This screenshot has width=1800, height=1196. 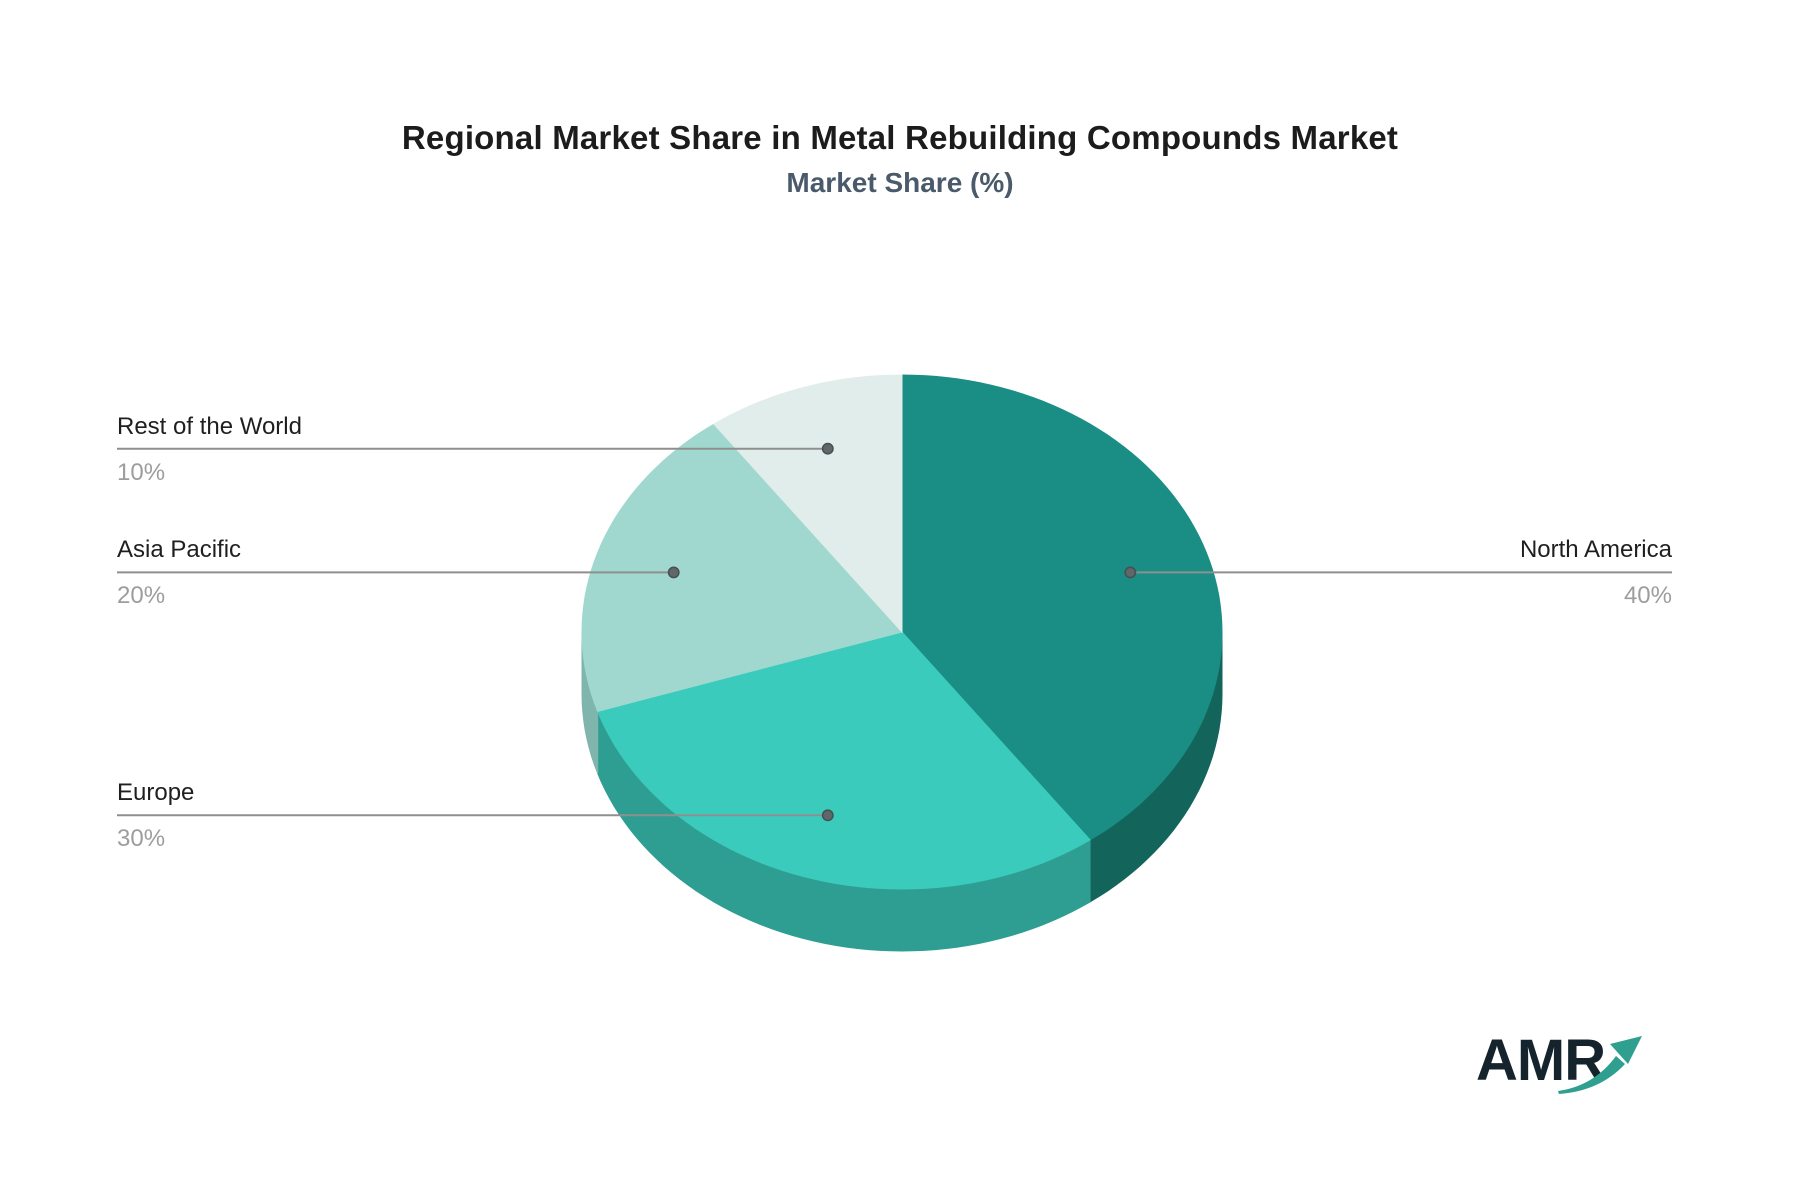 I want to click on leader-dot-europe, so click(x=827, y=815).